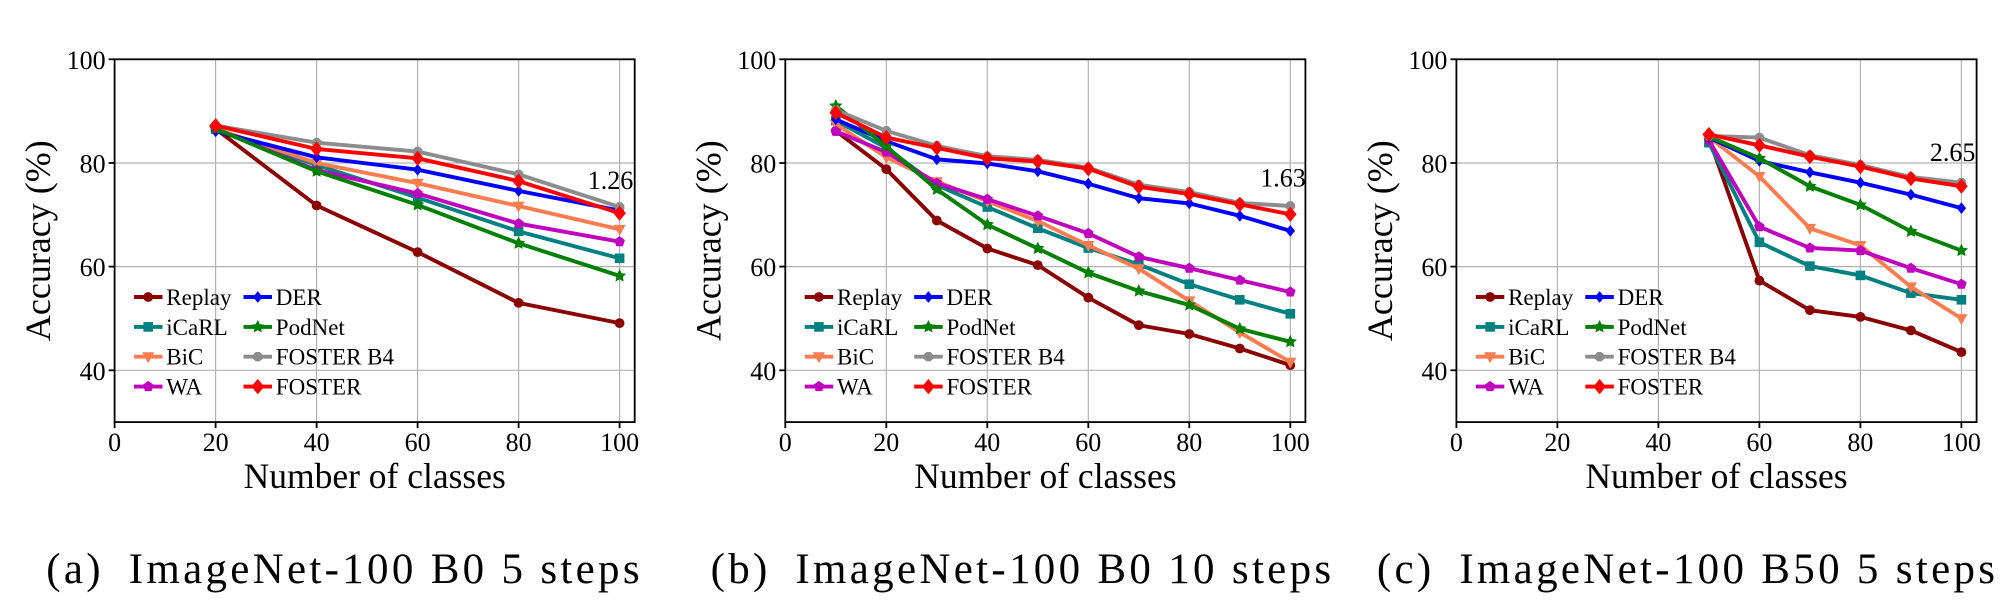  Describe the element at coordinates (1953, 152) in the screenshot. I see `svg-text: 2.65` at that location.